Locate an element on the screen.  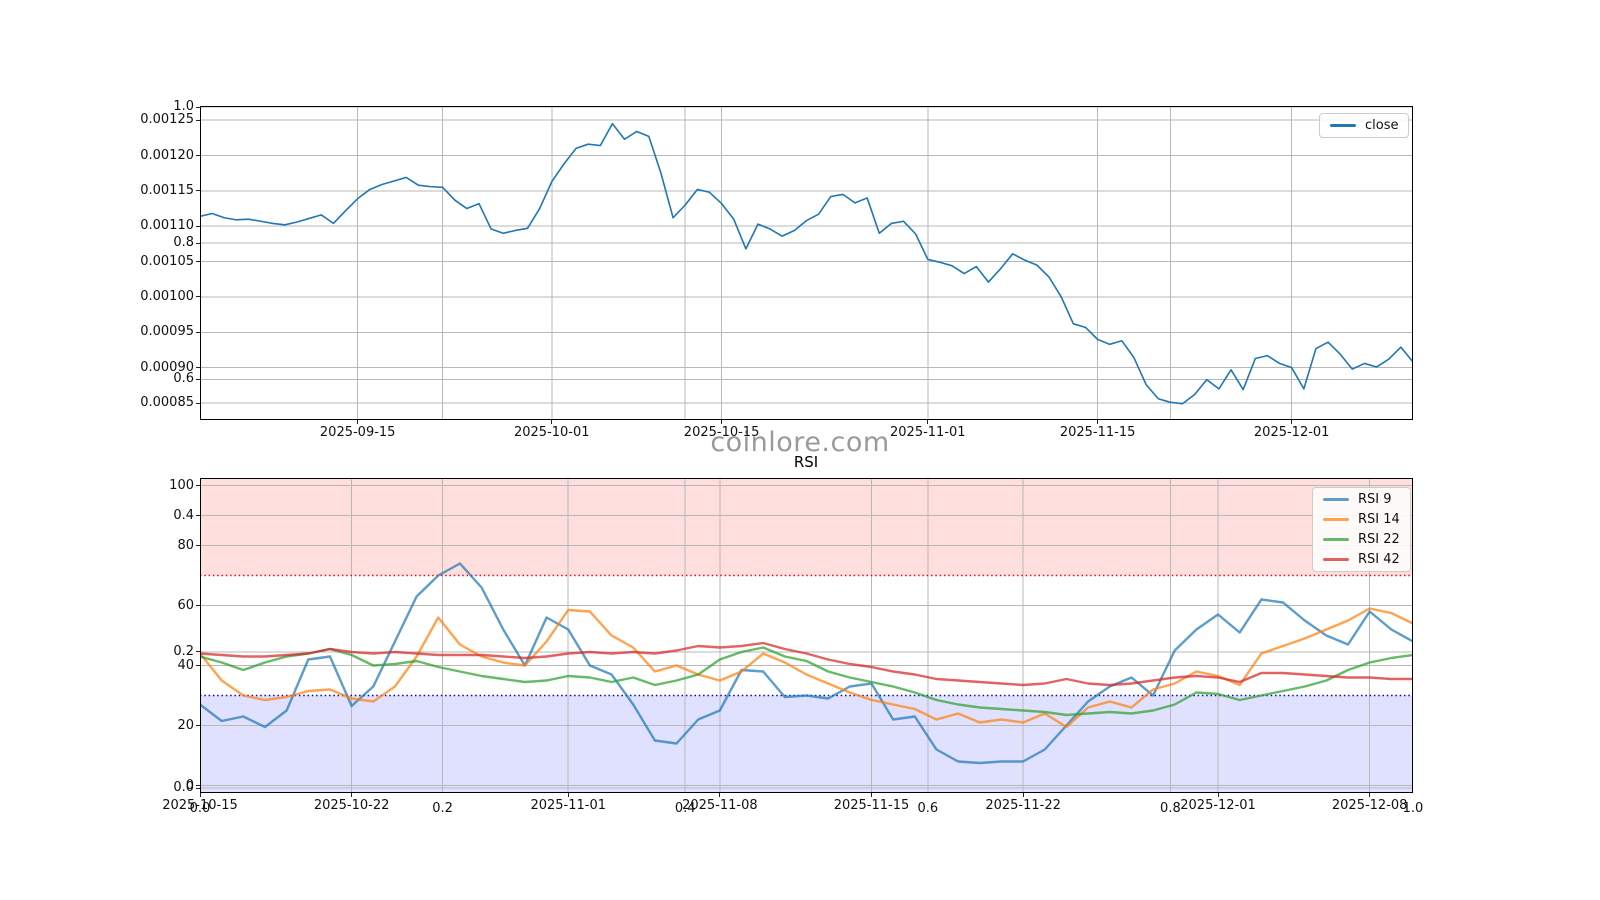
rsi-chart-legend: RSI 9 RSI 14 RSI 22 RSI 42 is located at coordinates (1361, 529).